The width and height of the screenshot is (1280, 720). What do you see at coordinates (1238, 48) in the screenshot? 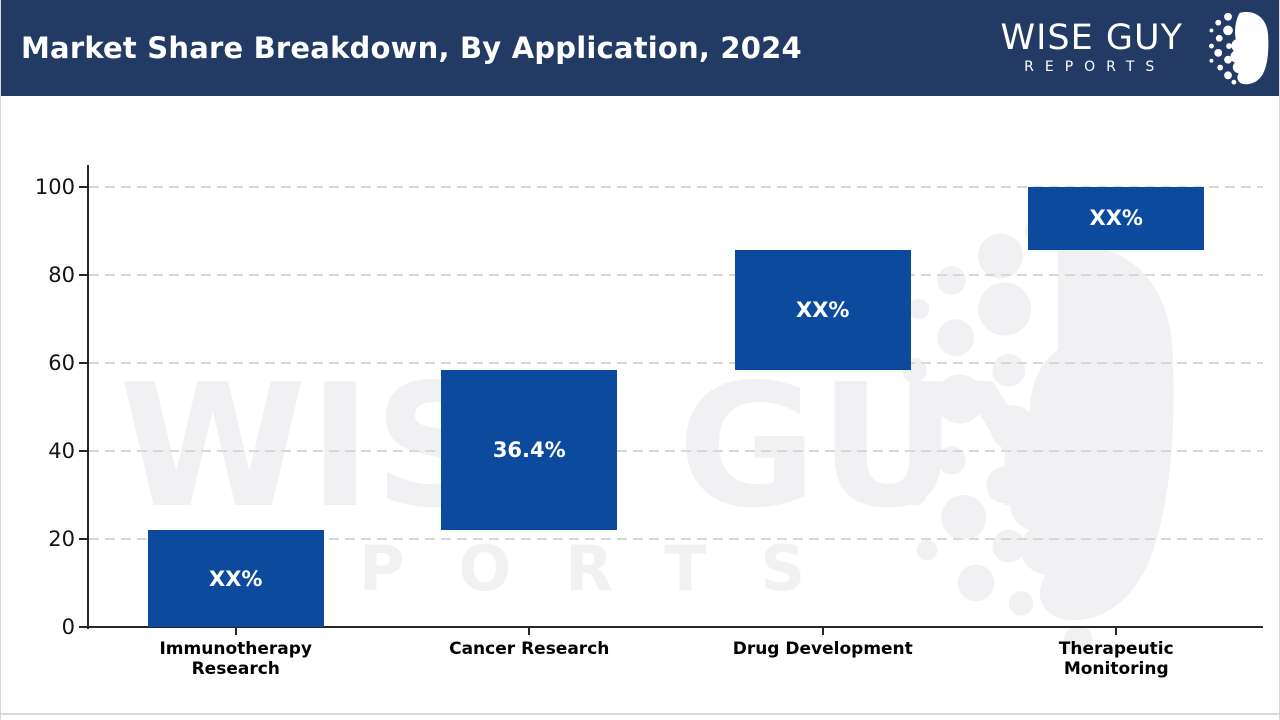
I see `brand-logo-face-icon` at bounding box center [1238, 48].